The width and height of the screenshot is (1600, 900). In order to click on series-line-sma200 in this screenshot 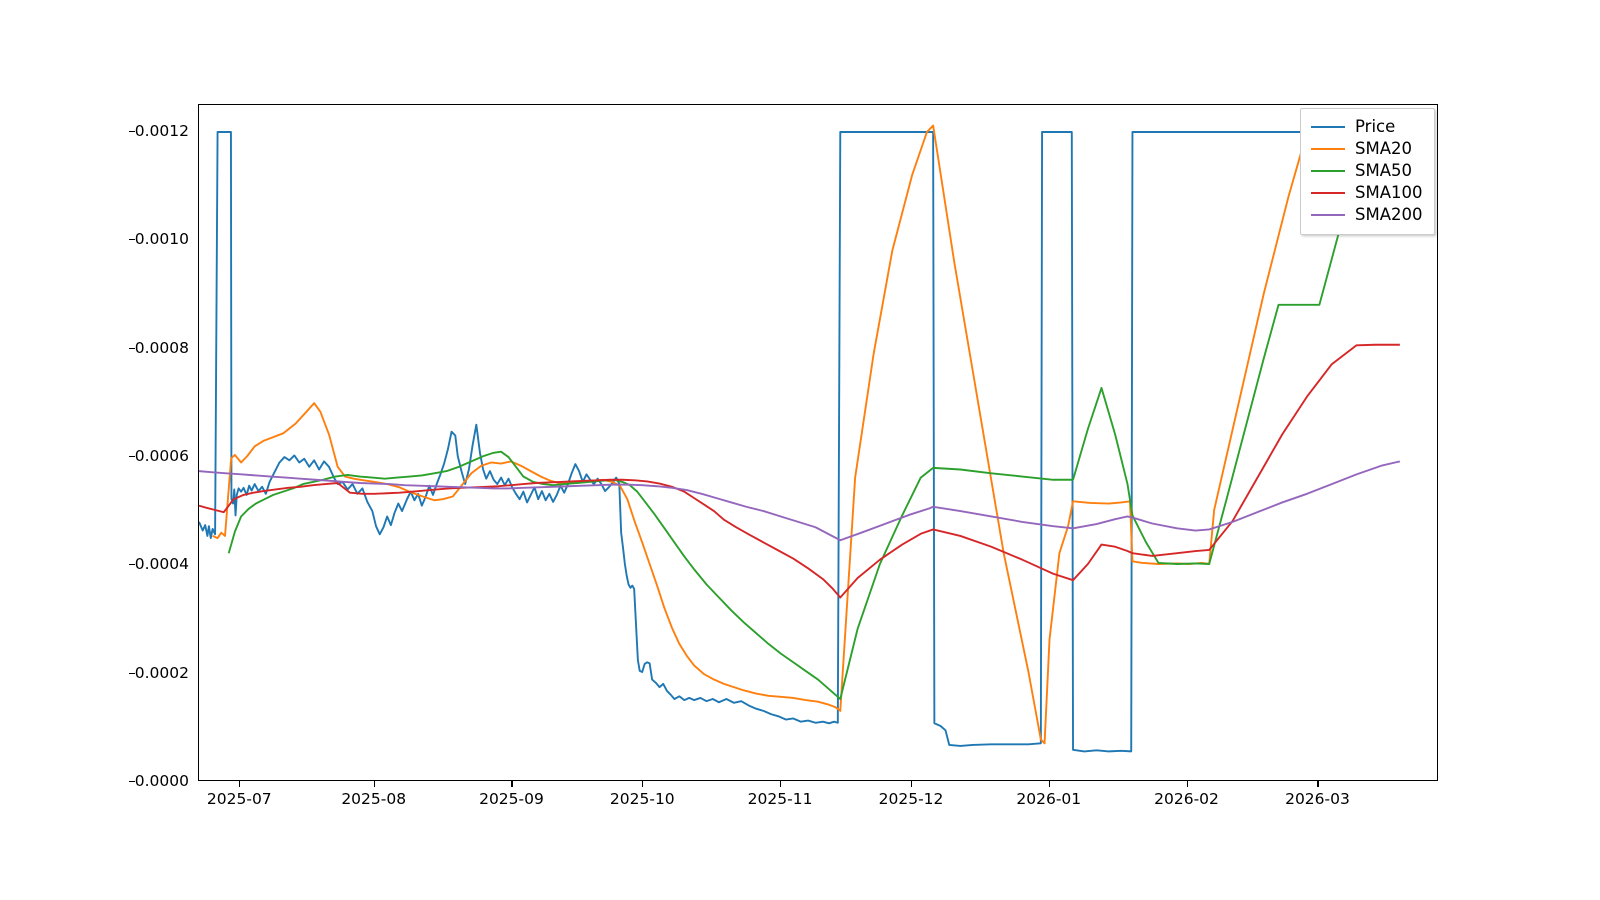, I will do `click(799, 500)`.